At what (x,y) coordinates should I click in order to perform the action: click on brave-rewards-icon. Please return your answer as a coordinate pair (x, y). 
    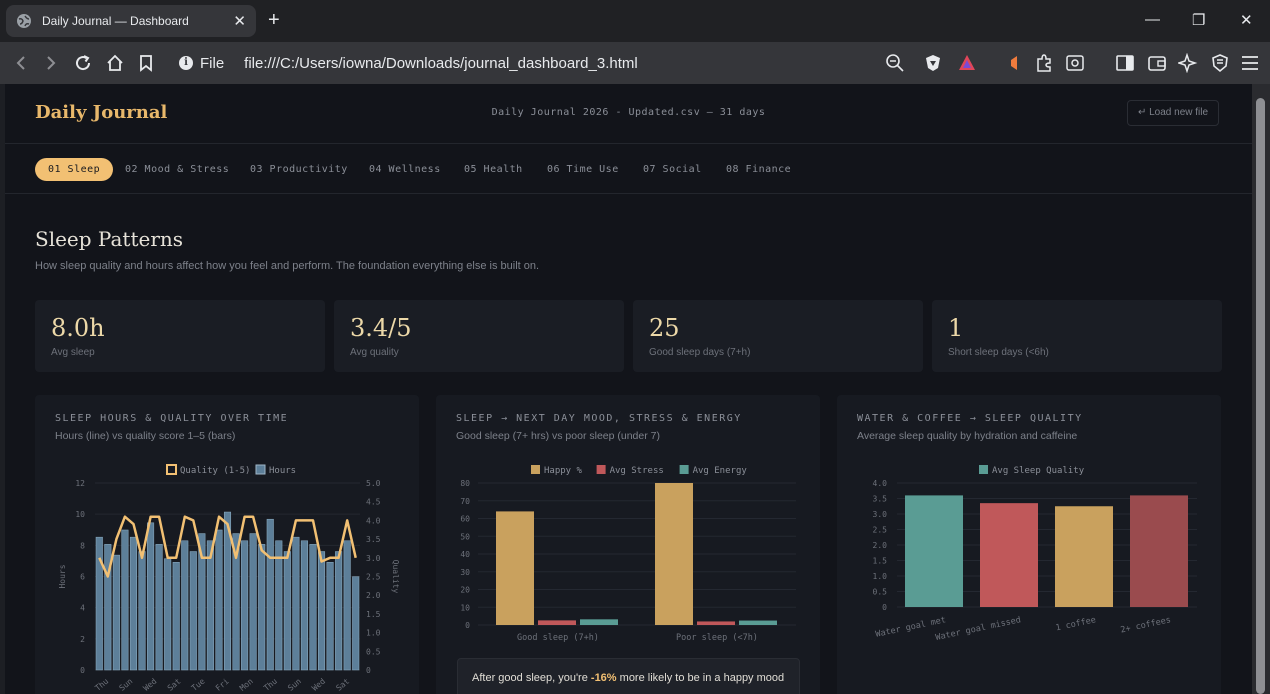
    Looking at the image, I should click on (967, 63).